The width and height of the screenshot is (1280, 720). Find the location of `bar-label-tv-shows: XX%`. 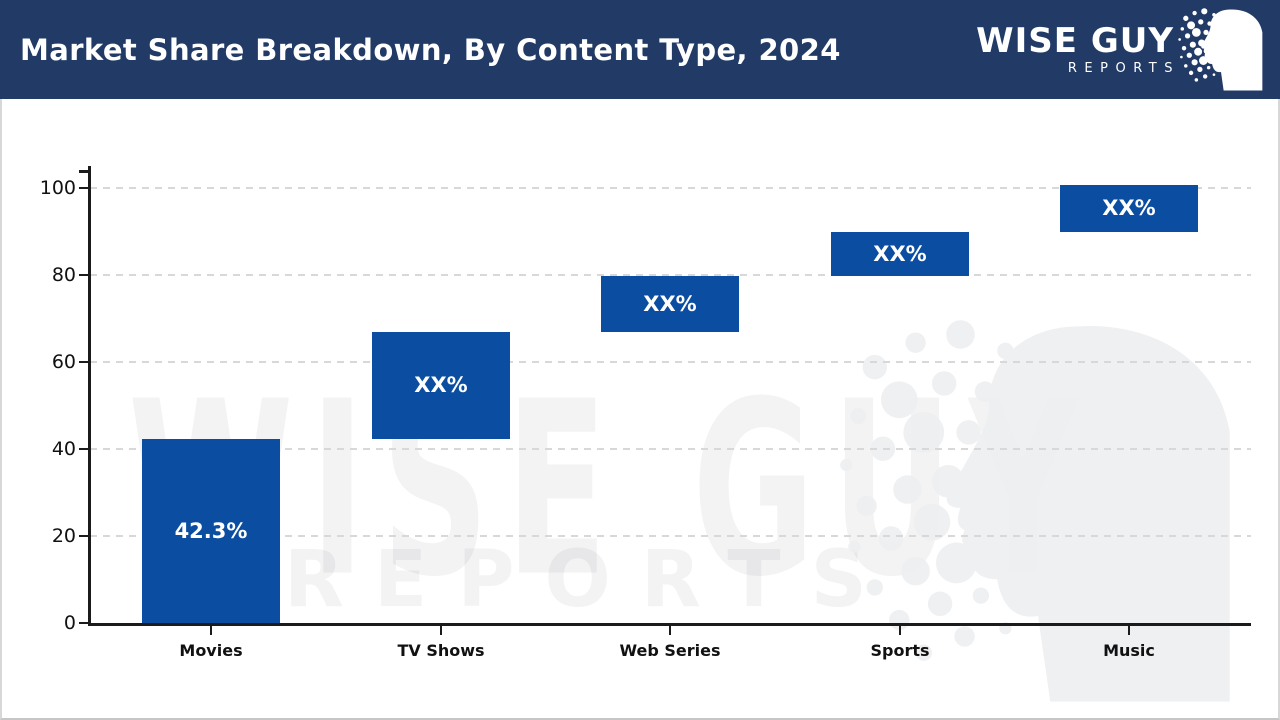

bar-label-tv-shows: XX% is located at coordinates (441, 385).